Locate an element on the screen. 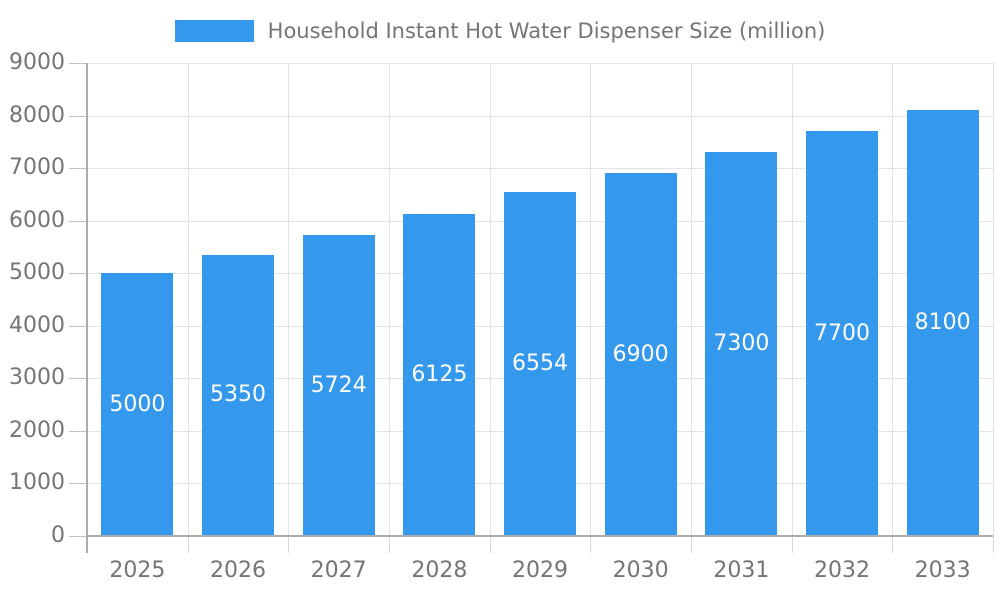  x-axis-label: 2028 is located at coordinates (439, 570).